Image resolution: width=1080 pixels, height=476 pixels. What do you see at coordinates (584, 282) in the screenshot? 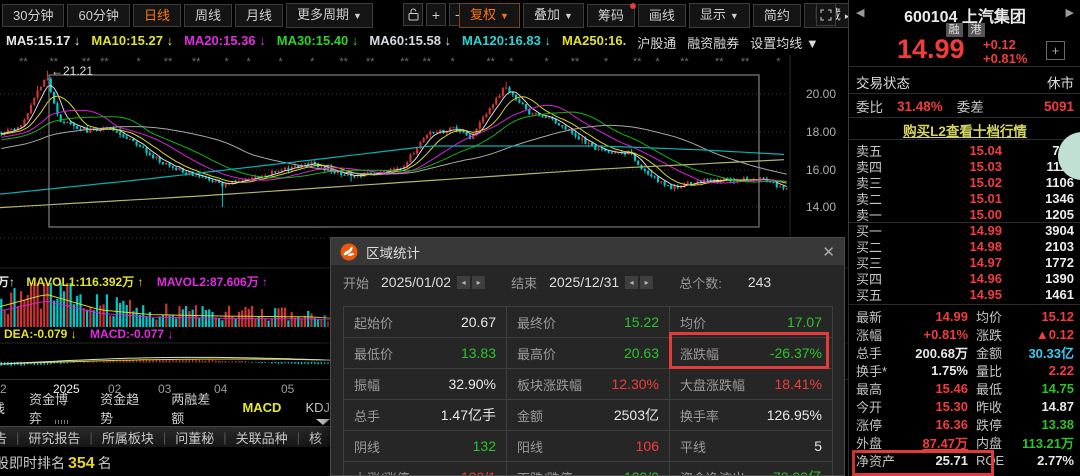
I see `end-date-value: 2025/12/31` at bounding box center [584, 282].